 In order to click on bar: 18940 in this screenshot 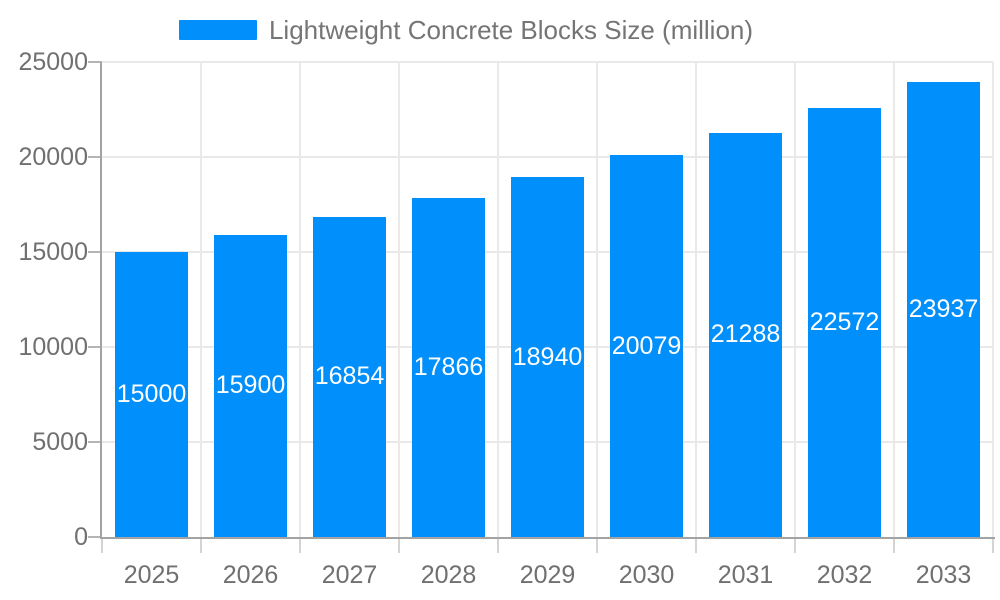, I will do `click(547, 357)`.